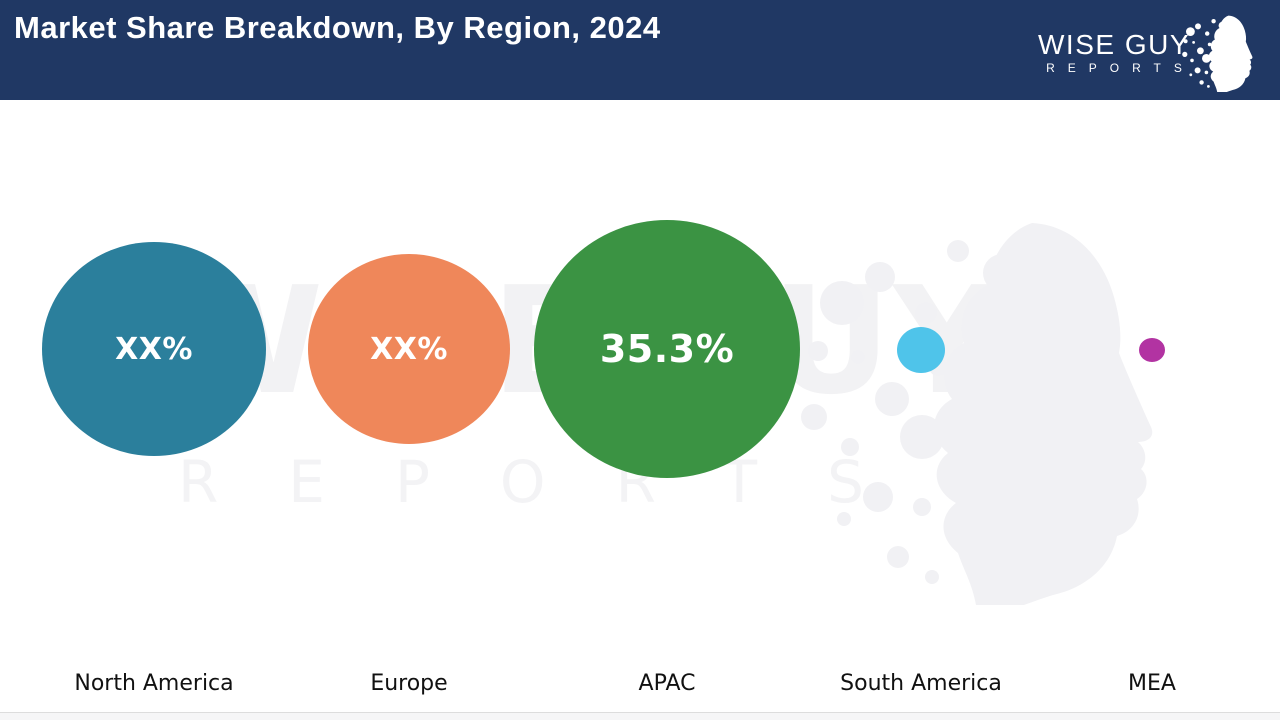 This screenshot has height=720, width=1280. What do you see at coordinates (1120, 68) in the screenshot?
I see `logo-tagline: REPORTS` at bounding box center [1120, 68].